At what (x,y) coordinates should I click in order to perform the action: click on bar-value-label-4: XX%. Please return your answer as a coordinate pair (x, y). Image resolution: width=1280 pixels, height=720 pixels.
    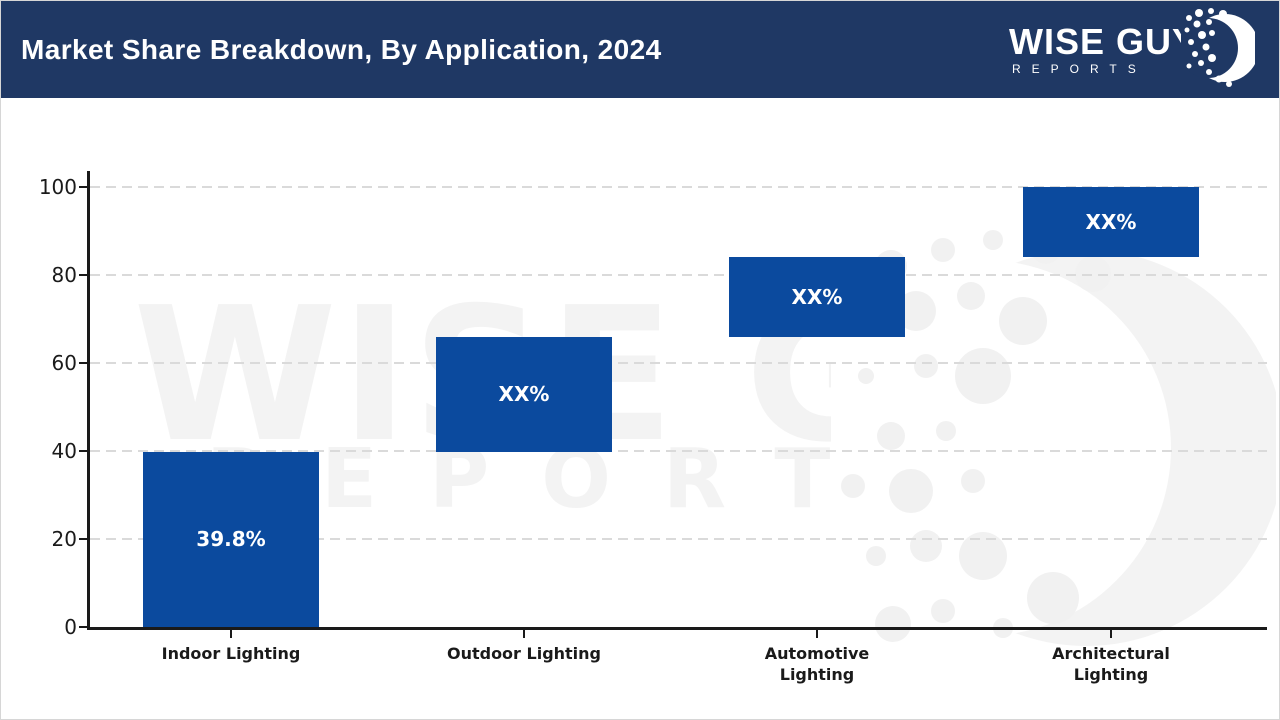
    Looking at the image, I should click on (1111, 222).